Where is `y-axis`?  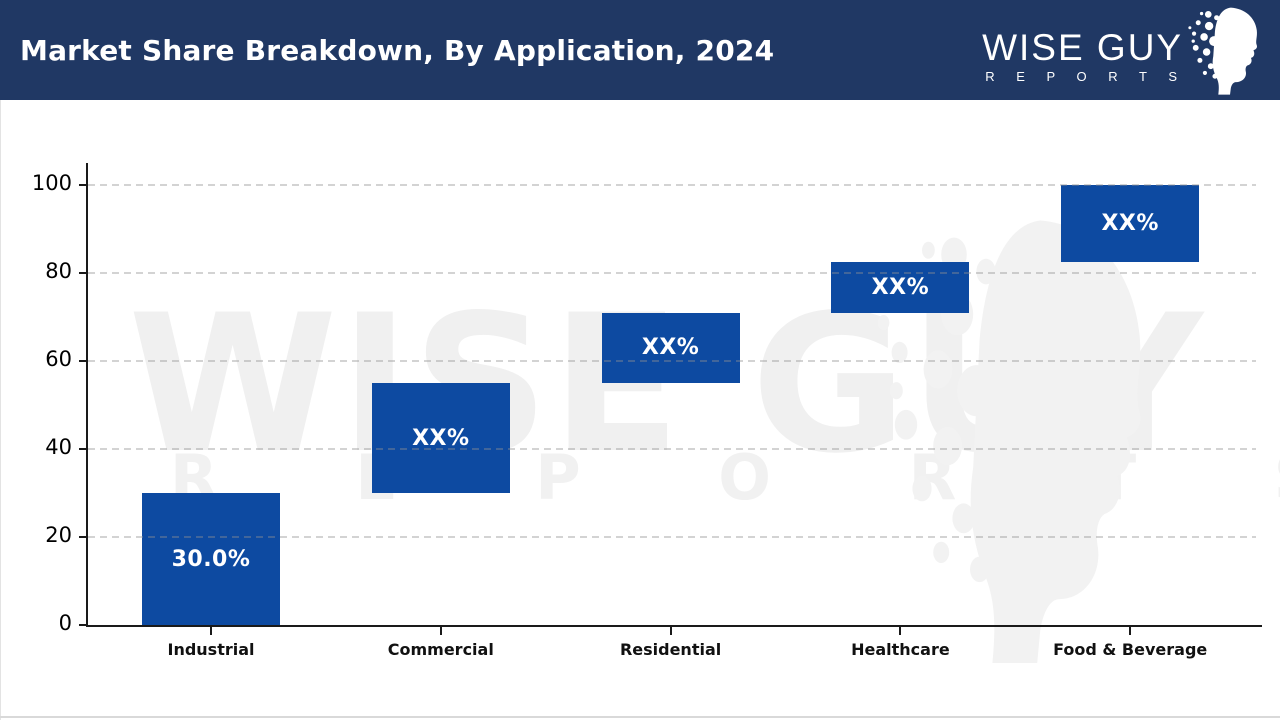
y-axis is located at coordinates (87, 395).